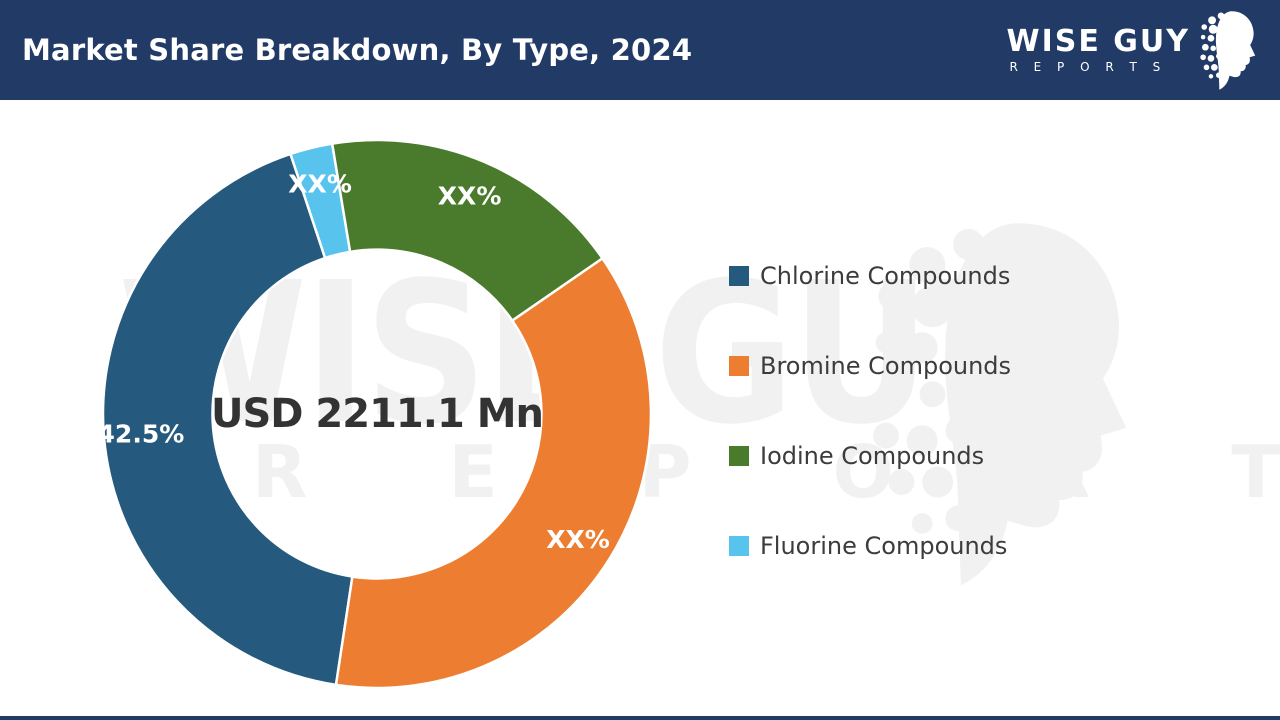 This screenshot has width=1280, height=720. What do you see at coordinates (1228, 50) in the screenshot?
I see `wiseguy-face-icon` at bounding box center [1228, 50].